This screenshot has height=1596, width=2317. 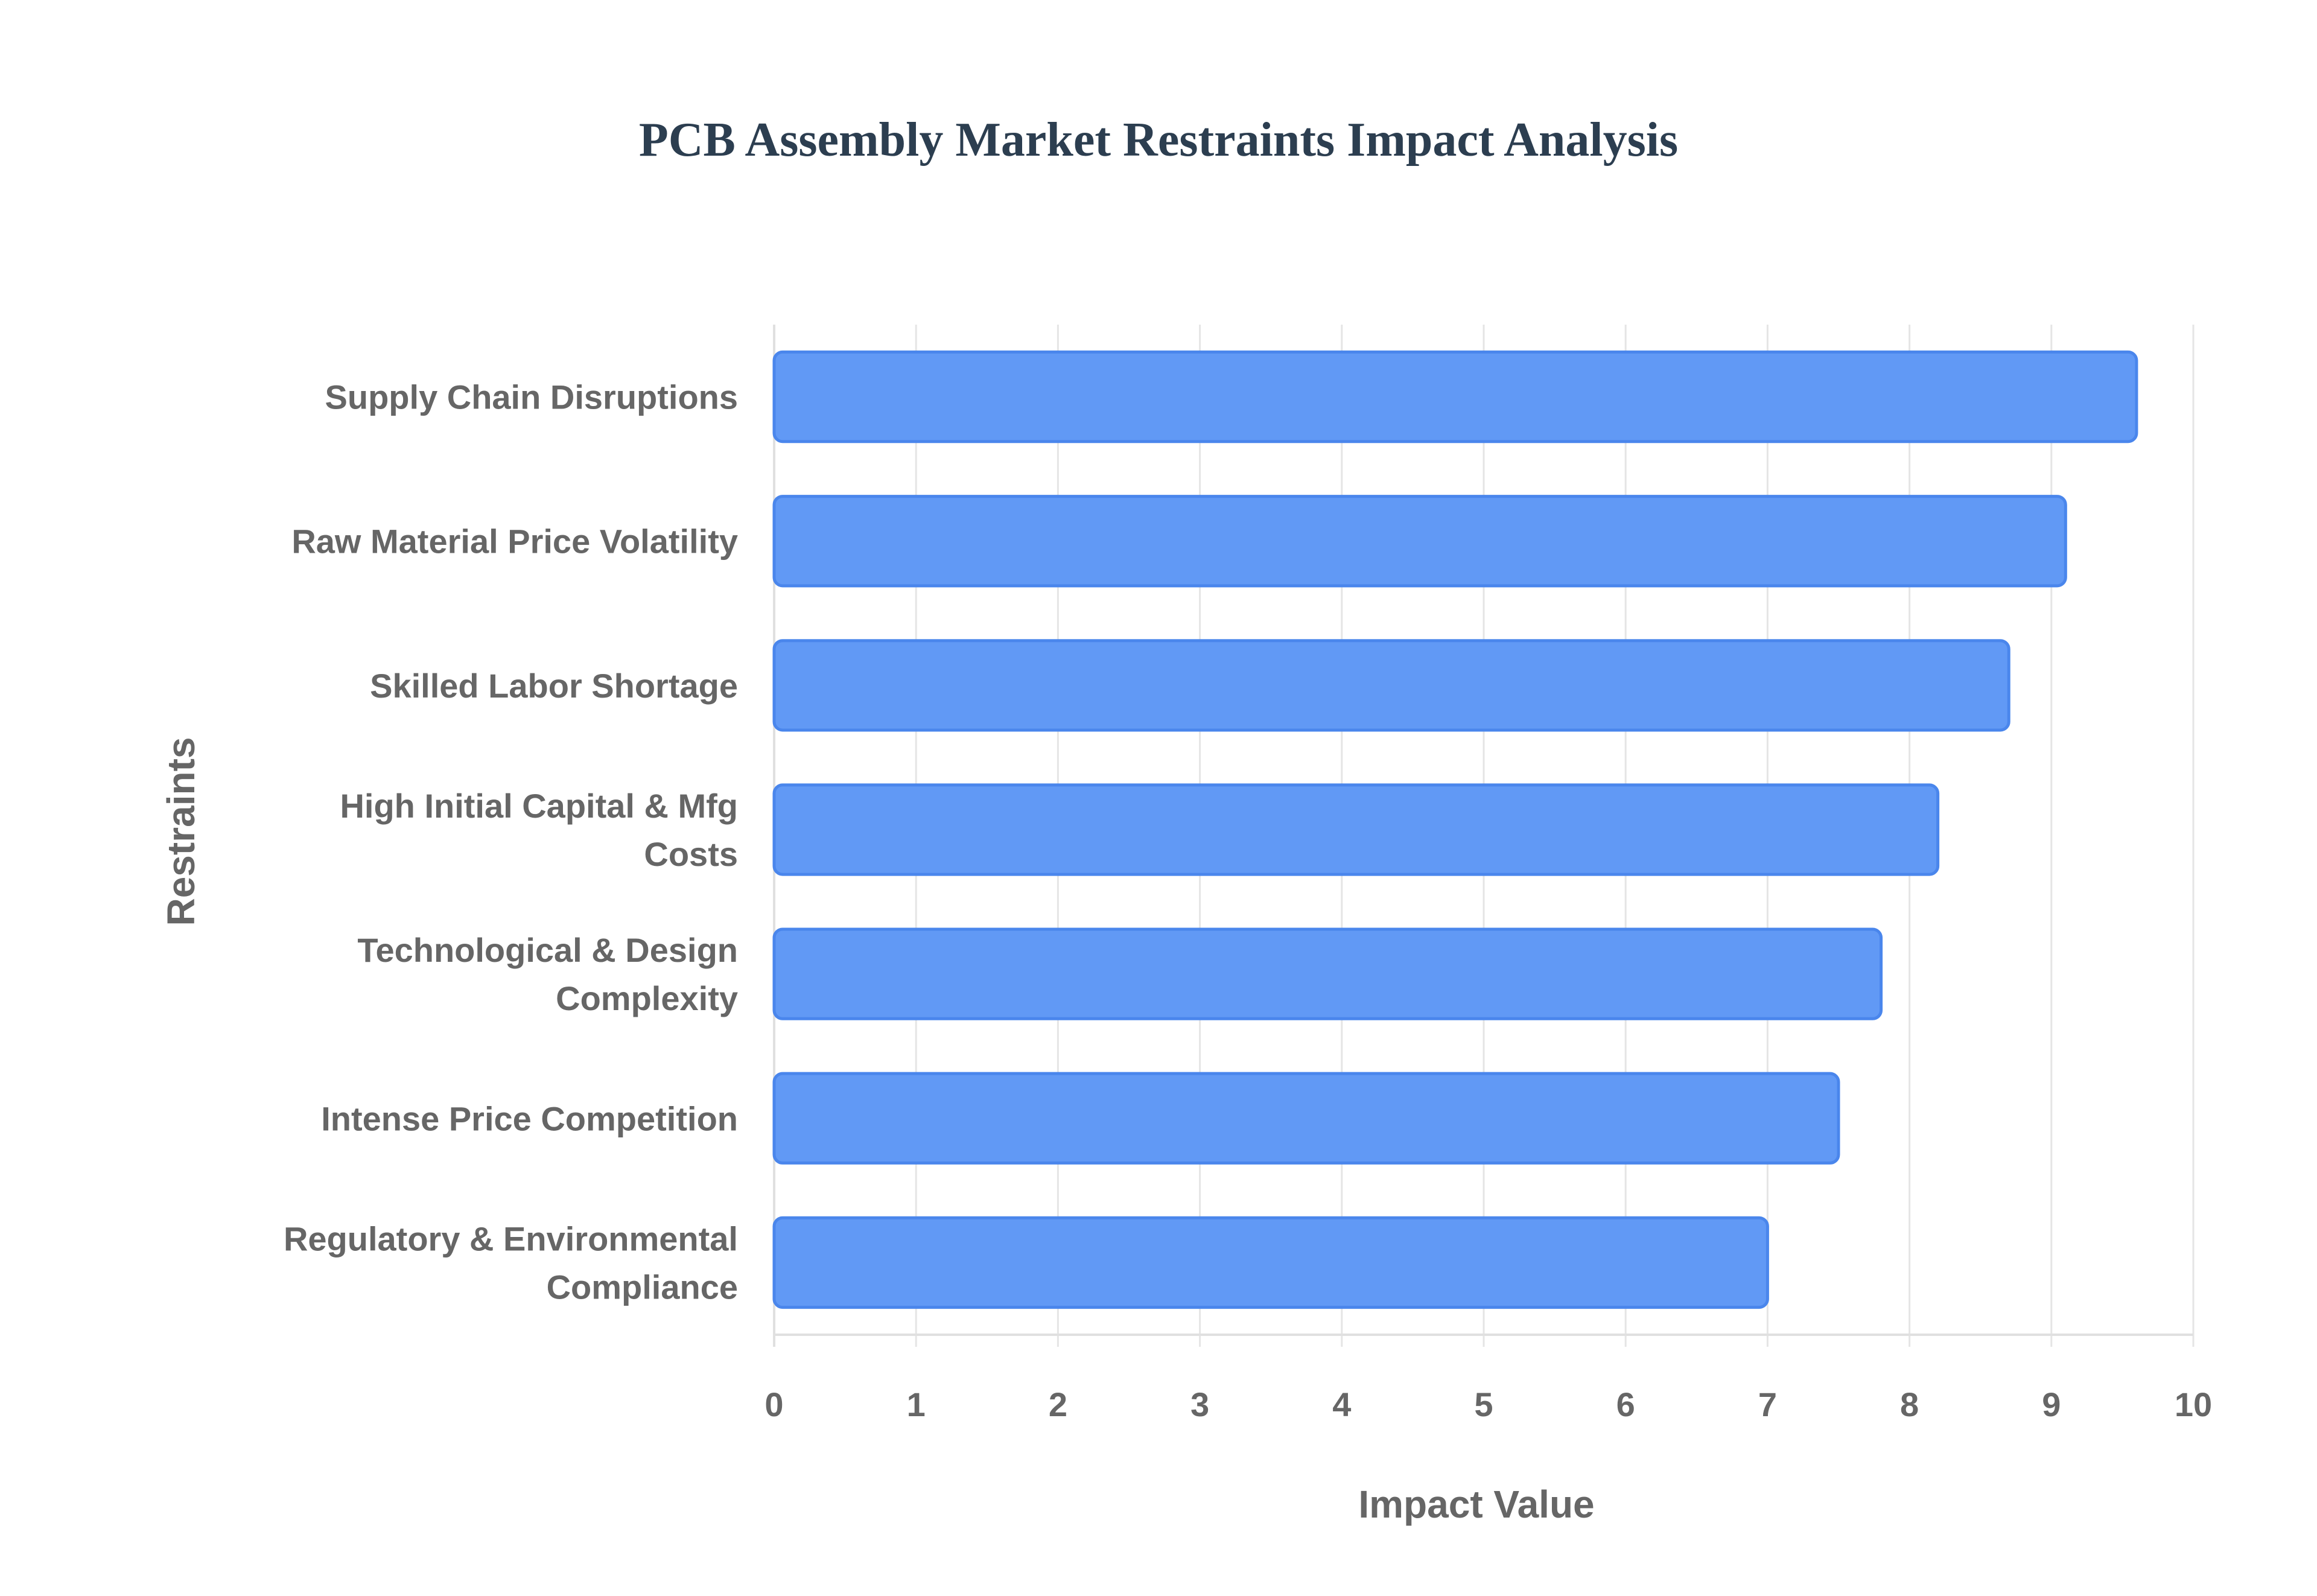 What do you see at coordinates (554, 686) in the screenshot?
I see `y-category-label: Skilled Labor Shortage` at bounding box center [554, 686].